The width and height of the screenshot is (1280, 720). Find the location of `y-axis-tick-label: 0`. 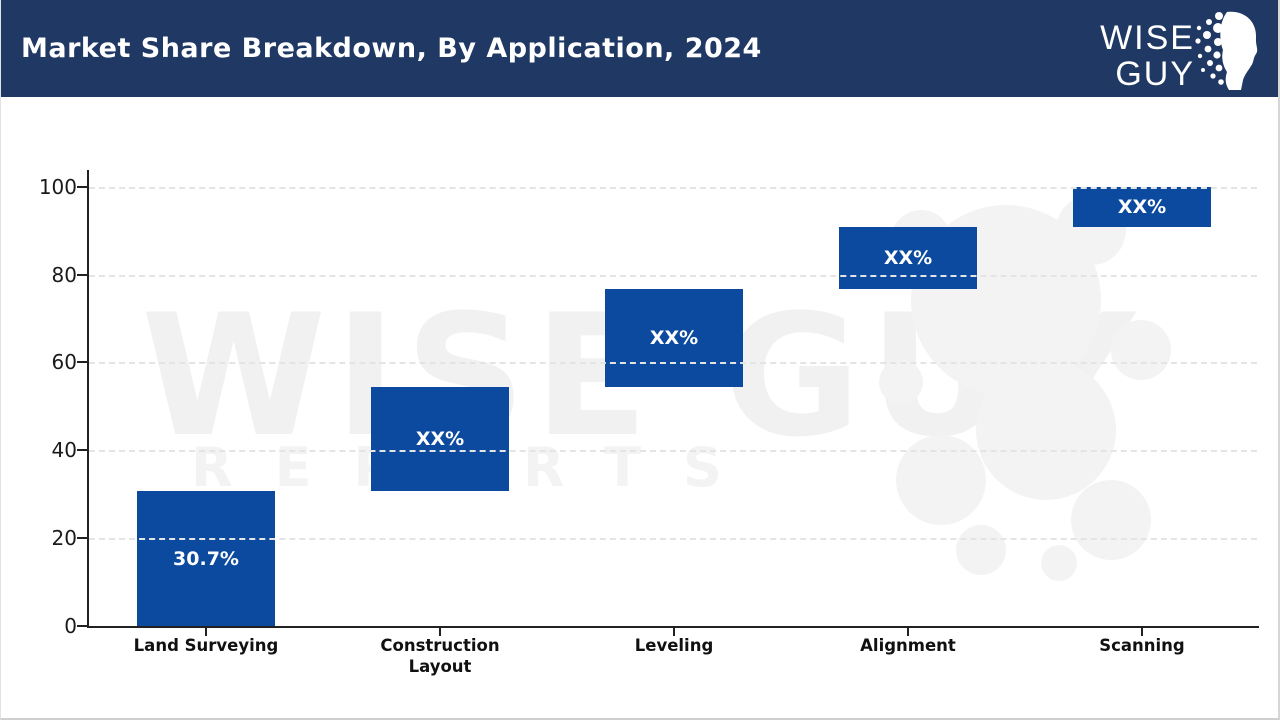

y-axis-tick-label: 0 is located at coordinates (70, 626).